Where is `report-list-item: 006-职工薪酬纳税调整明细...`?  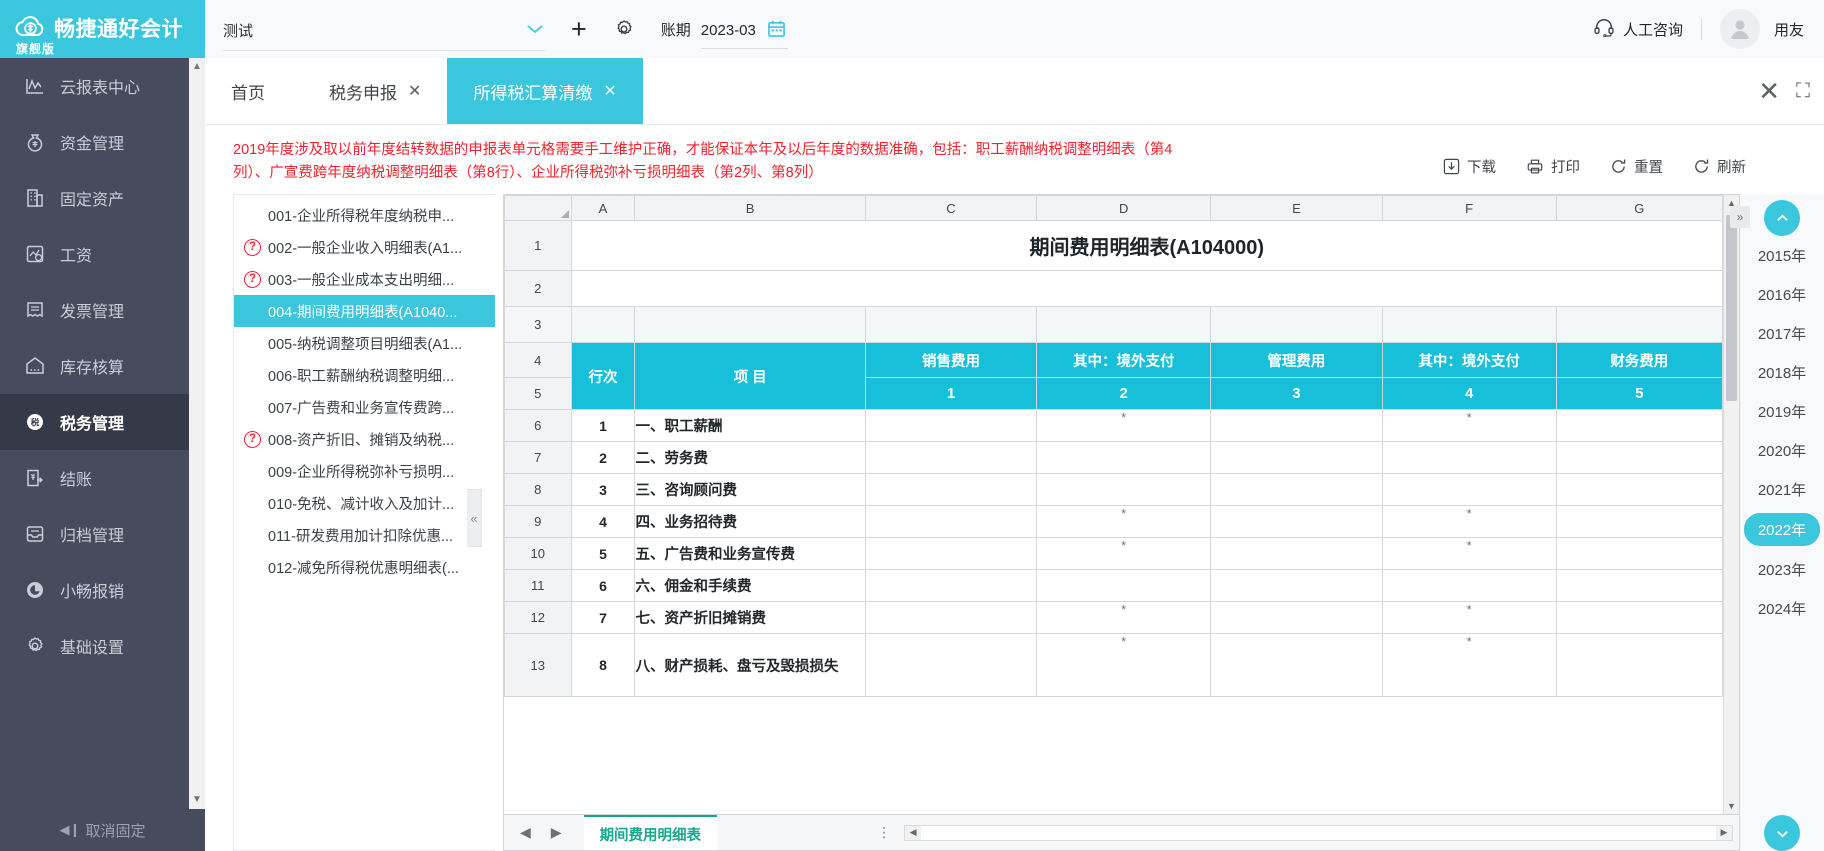 report-list-item: 006-职工薪酬纳税调整明细... is located at coordinates (364, 375).